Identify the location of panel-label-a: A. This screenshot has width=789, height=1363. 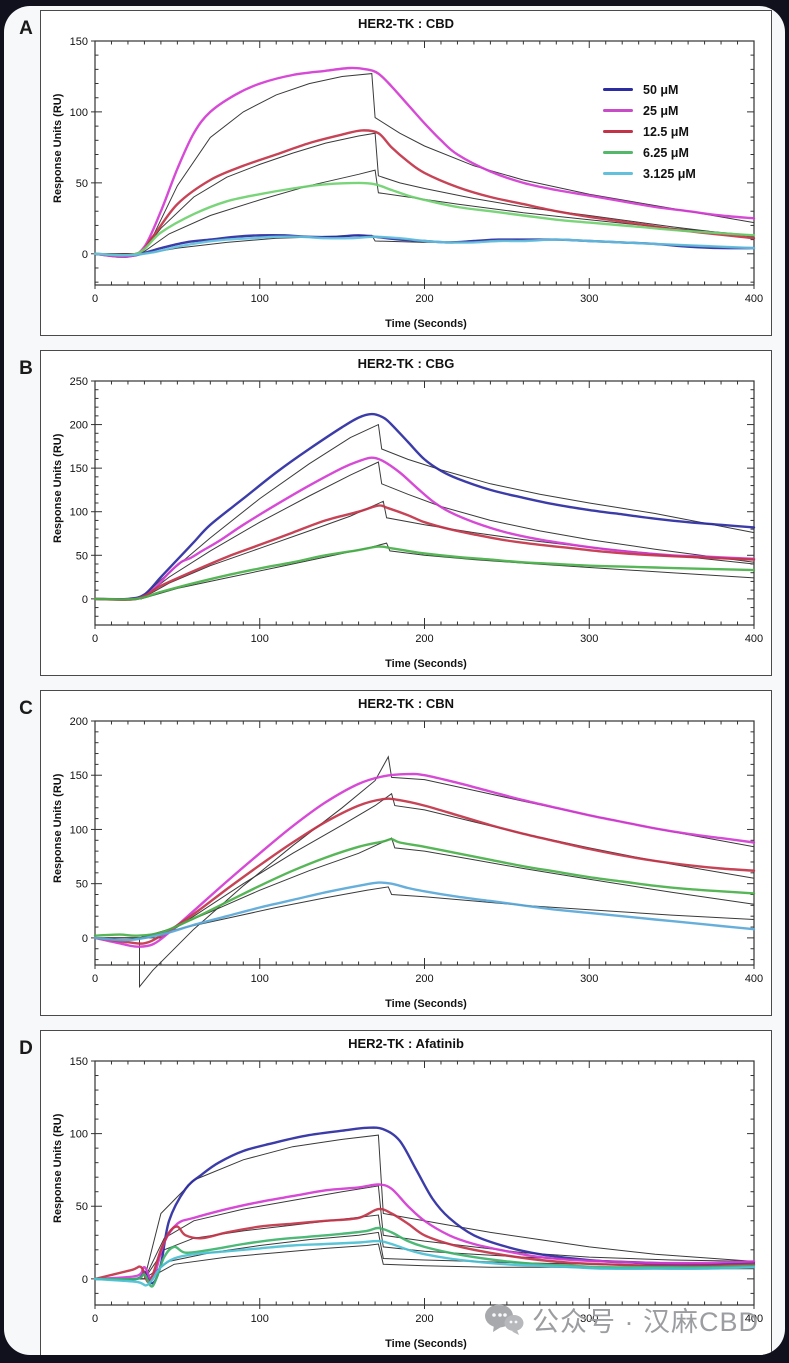
(26, 28).